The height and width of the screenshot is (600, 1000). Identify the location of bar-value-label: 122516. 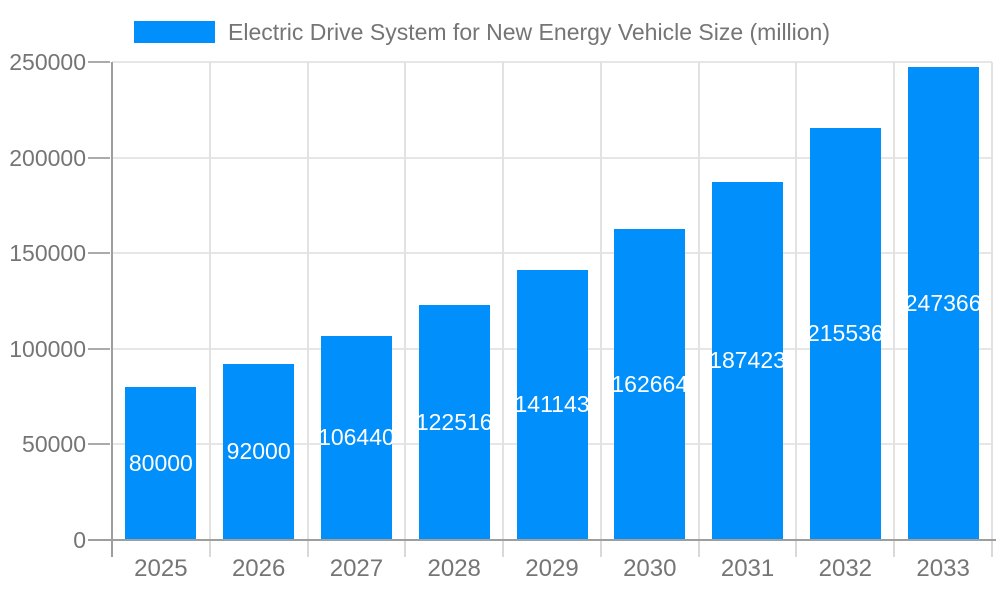
(454, 421).